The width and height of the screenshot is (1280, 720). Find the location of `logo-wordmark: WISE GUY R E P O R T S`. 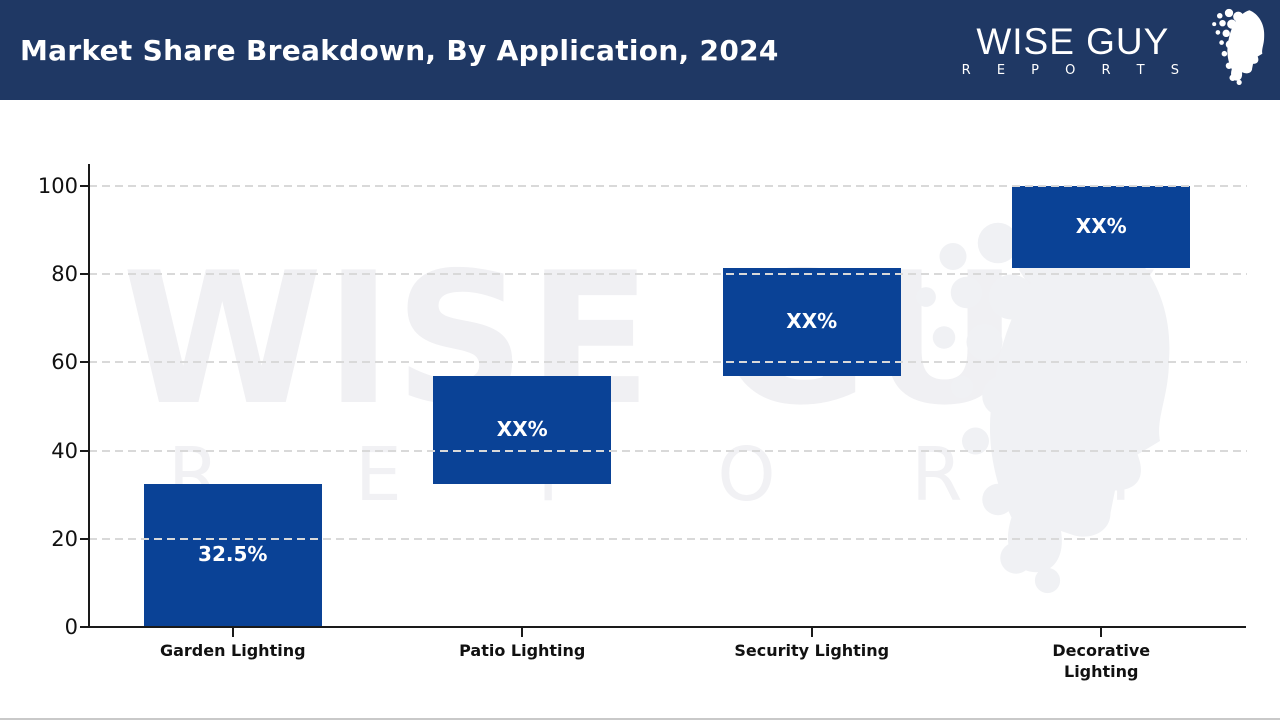

logo-wordmark: WISE GUY R E P O R T S is located at coordinates (1073, 50).